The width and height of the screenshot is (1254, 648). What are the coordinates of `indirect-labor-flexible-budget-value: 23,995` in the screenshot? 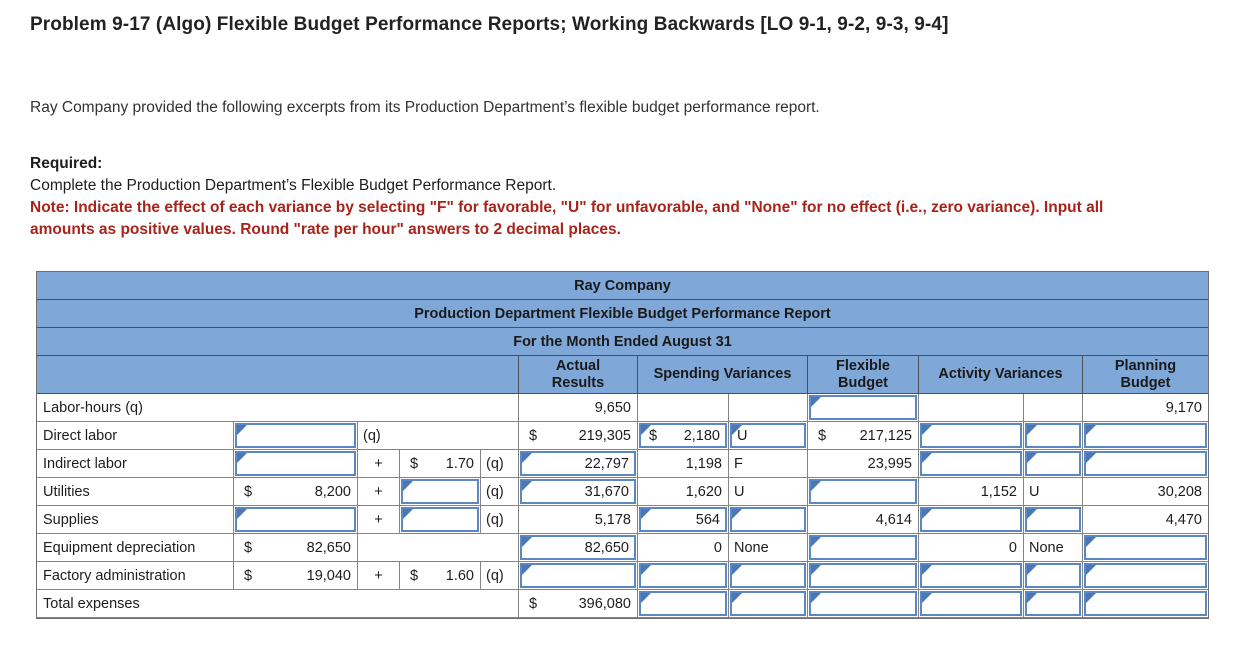 It's located at (863, 464).